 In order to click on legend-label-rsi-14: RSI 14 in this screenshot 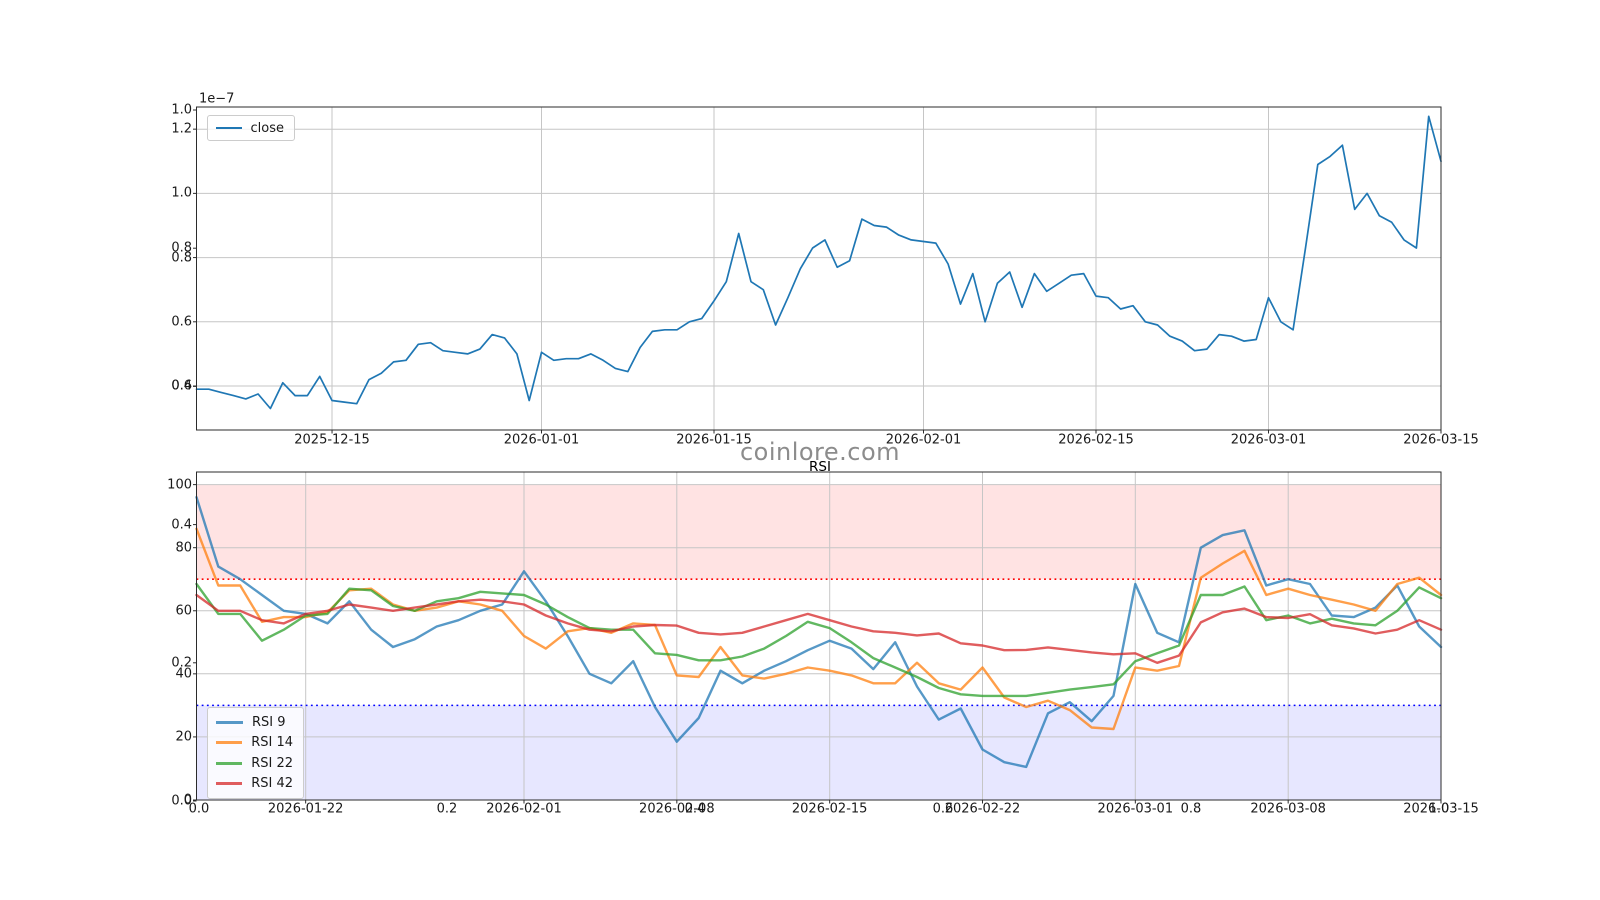, I will do `click(272, 743)`.